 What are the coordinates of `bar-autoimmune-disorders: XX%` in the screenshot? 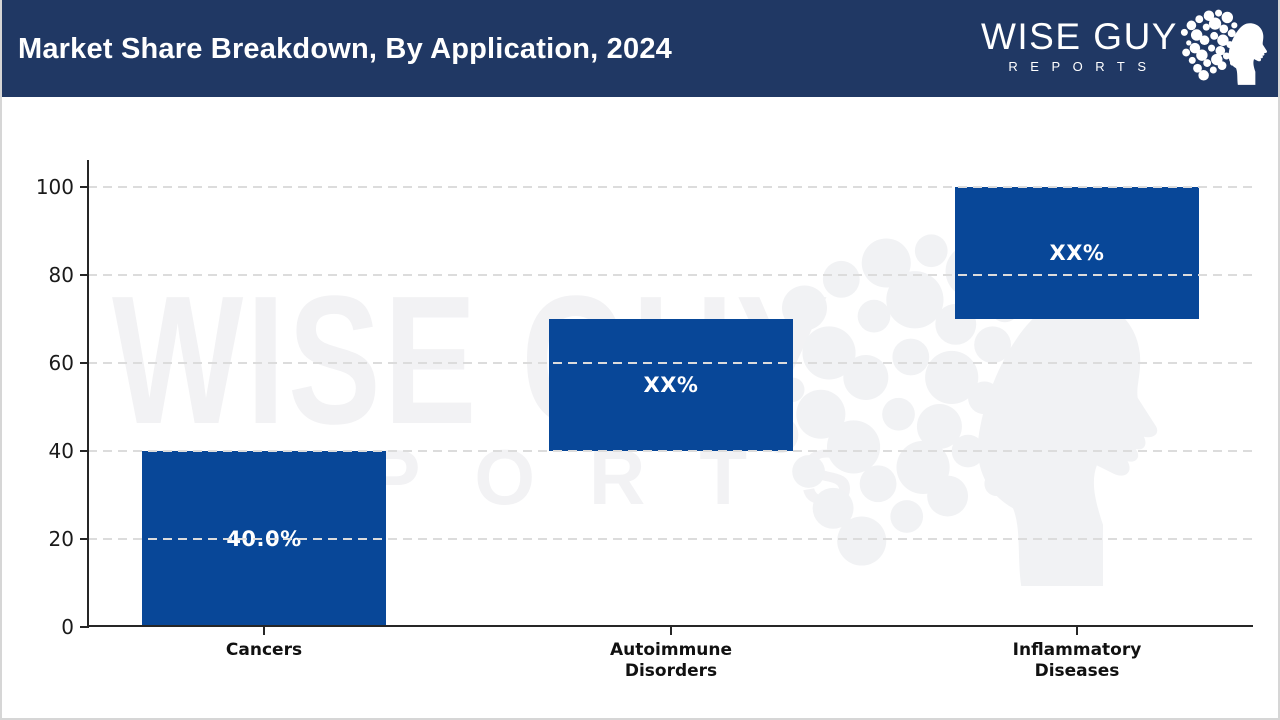 It's located at (671, 385).